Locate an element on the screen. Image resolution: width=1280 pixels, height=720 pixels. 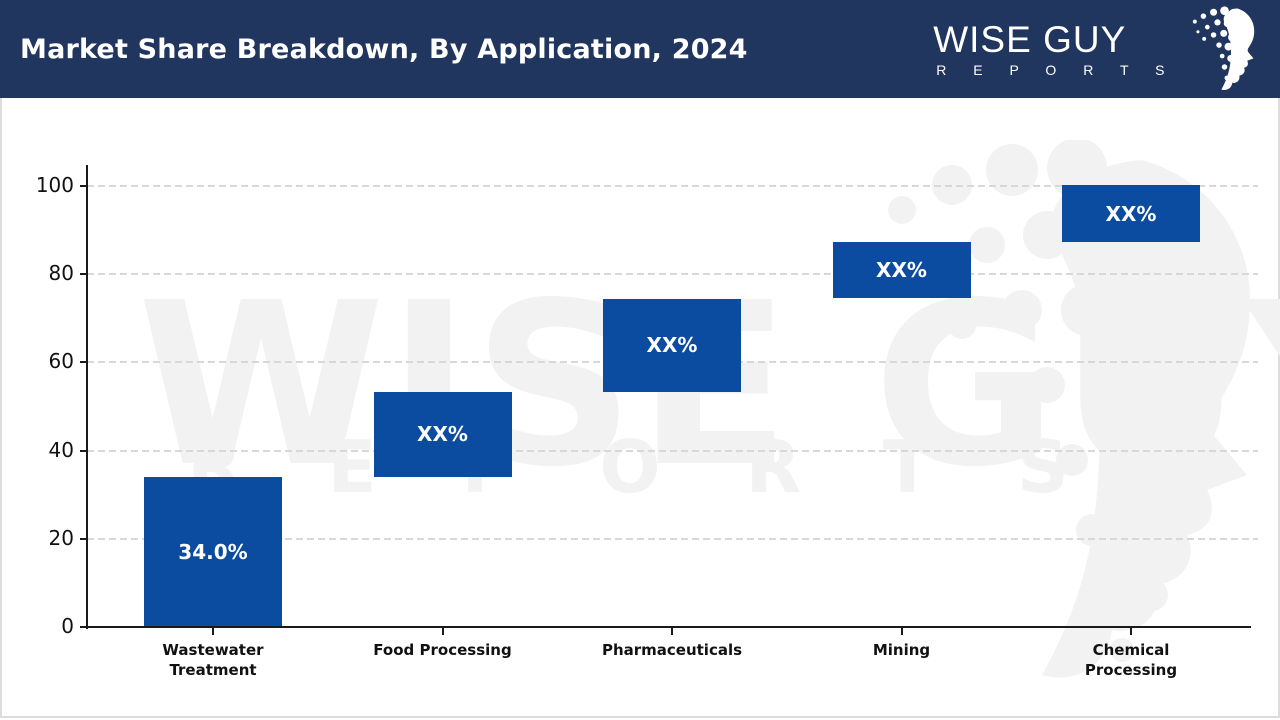
category-label: Food Processing is located at coordinates (442, 650).